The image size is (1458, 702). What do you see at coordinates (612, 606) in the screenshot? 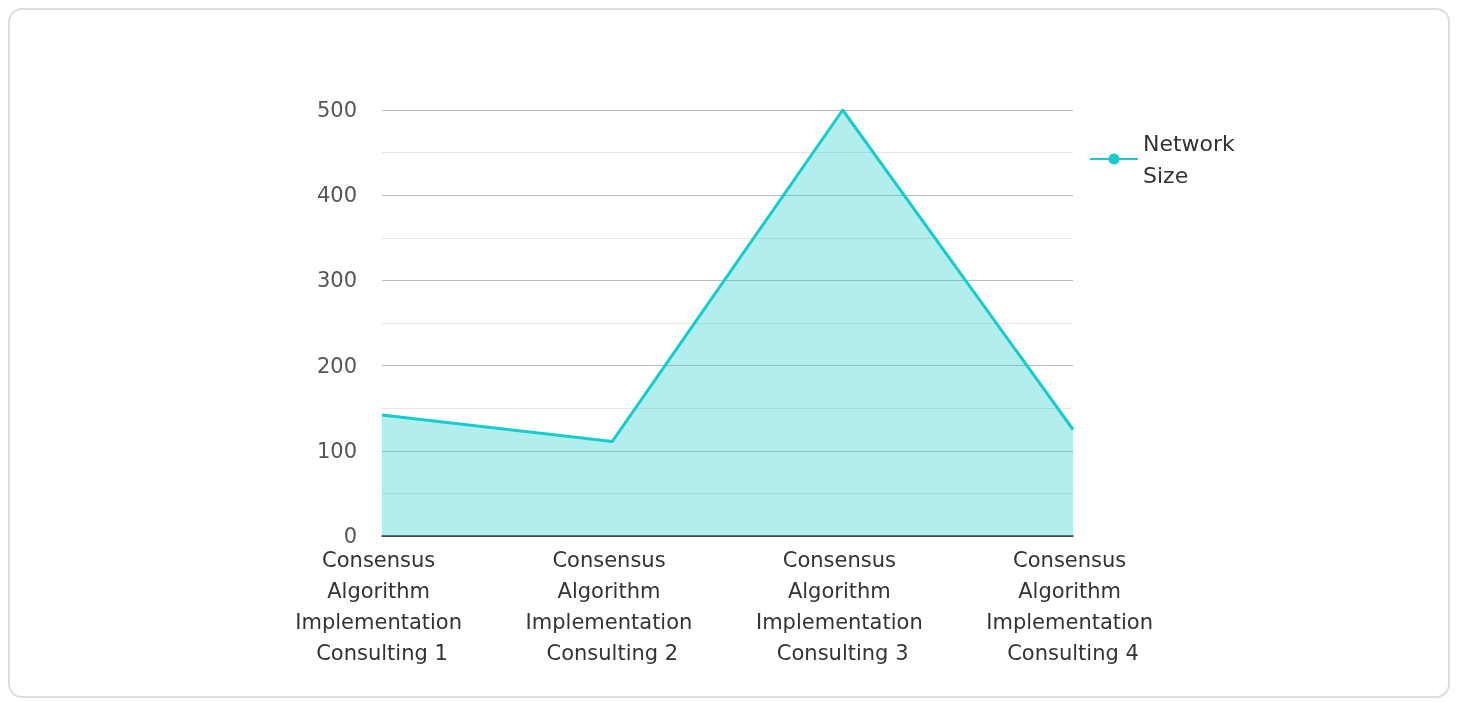
I see `x-tick-label: Consensus Algorithm Implementation Consulting 2` at bounding box center [612, 606].